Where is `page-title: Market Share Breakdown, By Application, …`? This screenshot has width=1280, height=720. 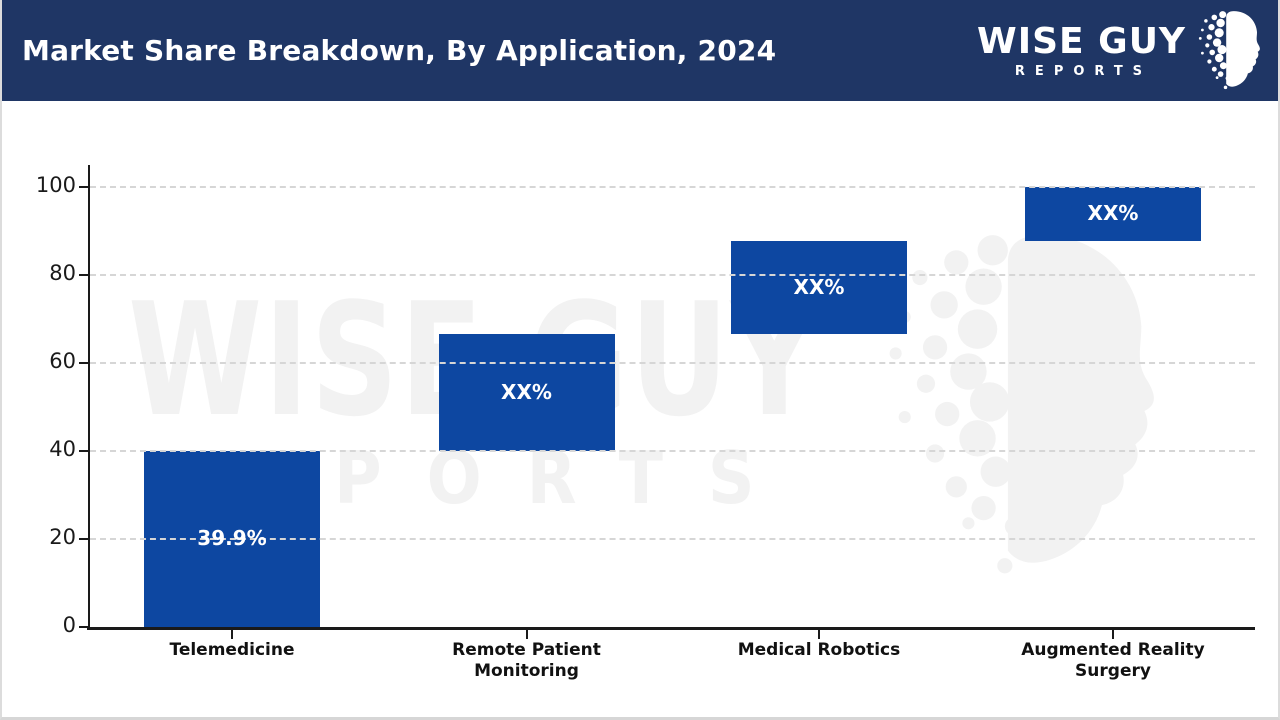 page-title: Market Share Breakdown, By Application, … is located at coordinates (399, 50).